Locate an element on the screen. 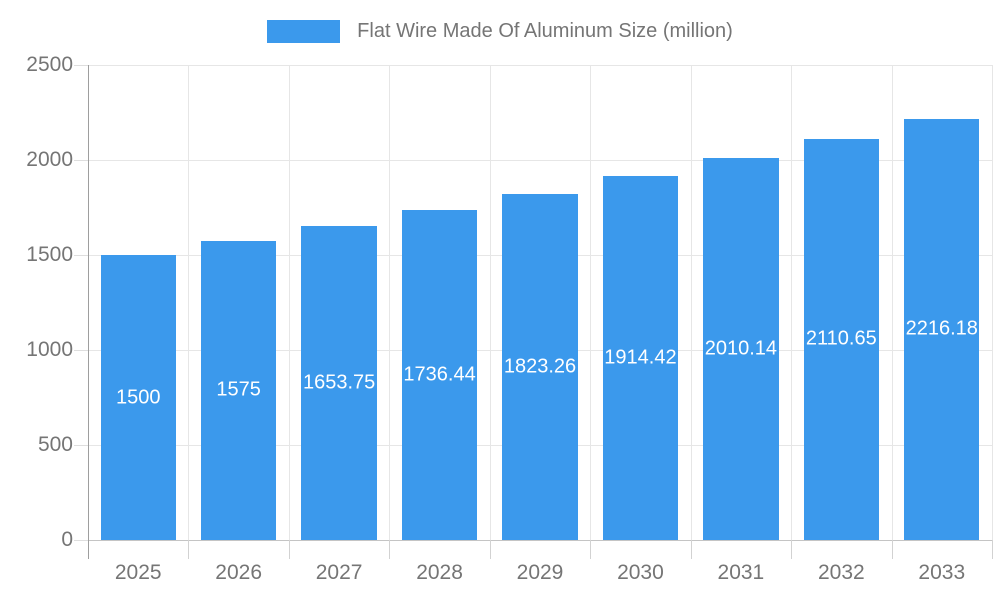 Image resolution: width=1000 pixels, height=600 pixels. bar-2026 is located at coordinates (239, 390).